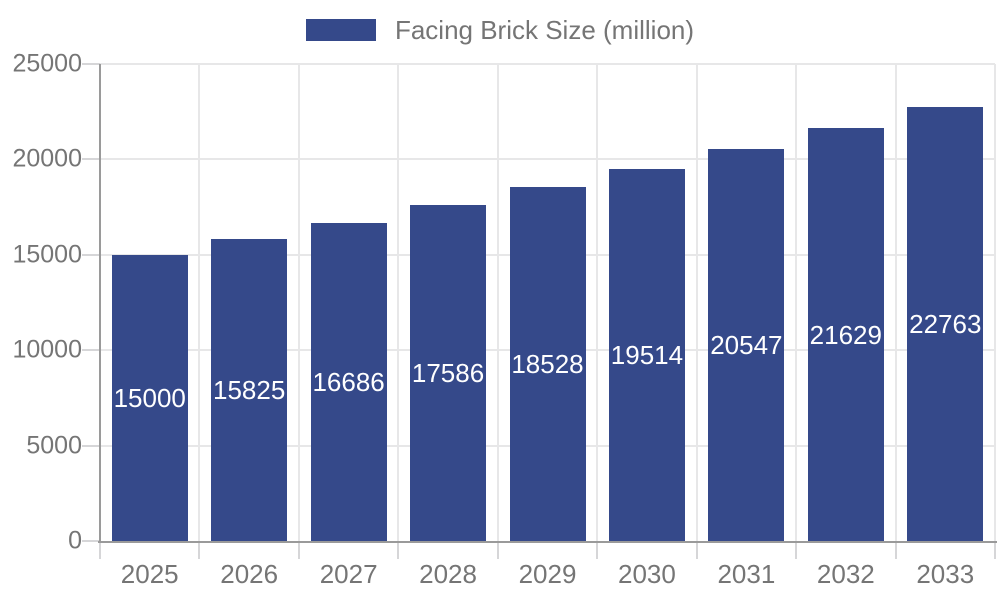  I want to click on y-tick-label: 25000, so click(47, 63).